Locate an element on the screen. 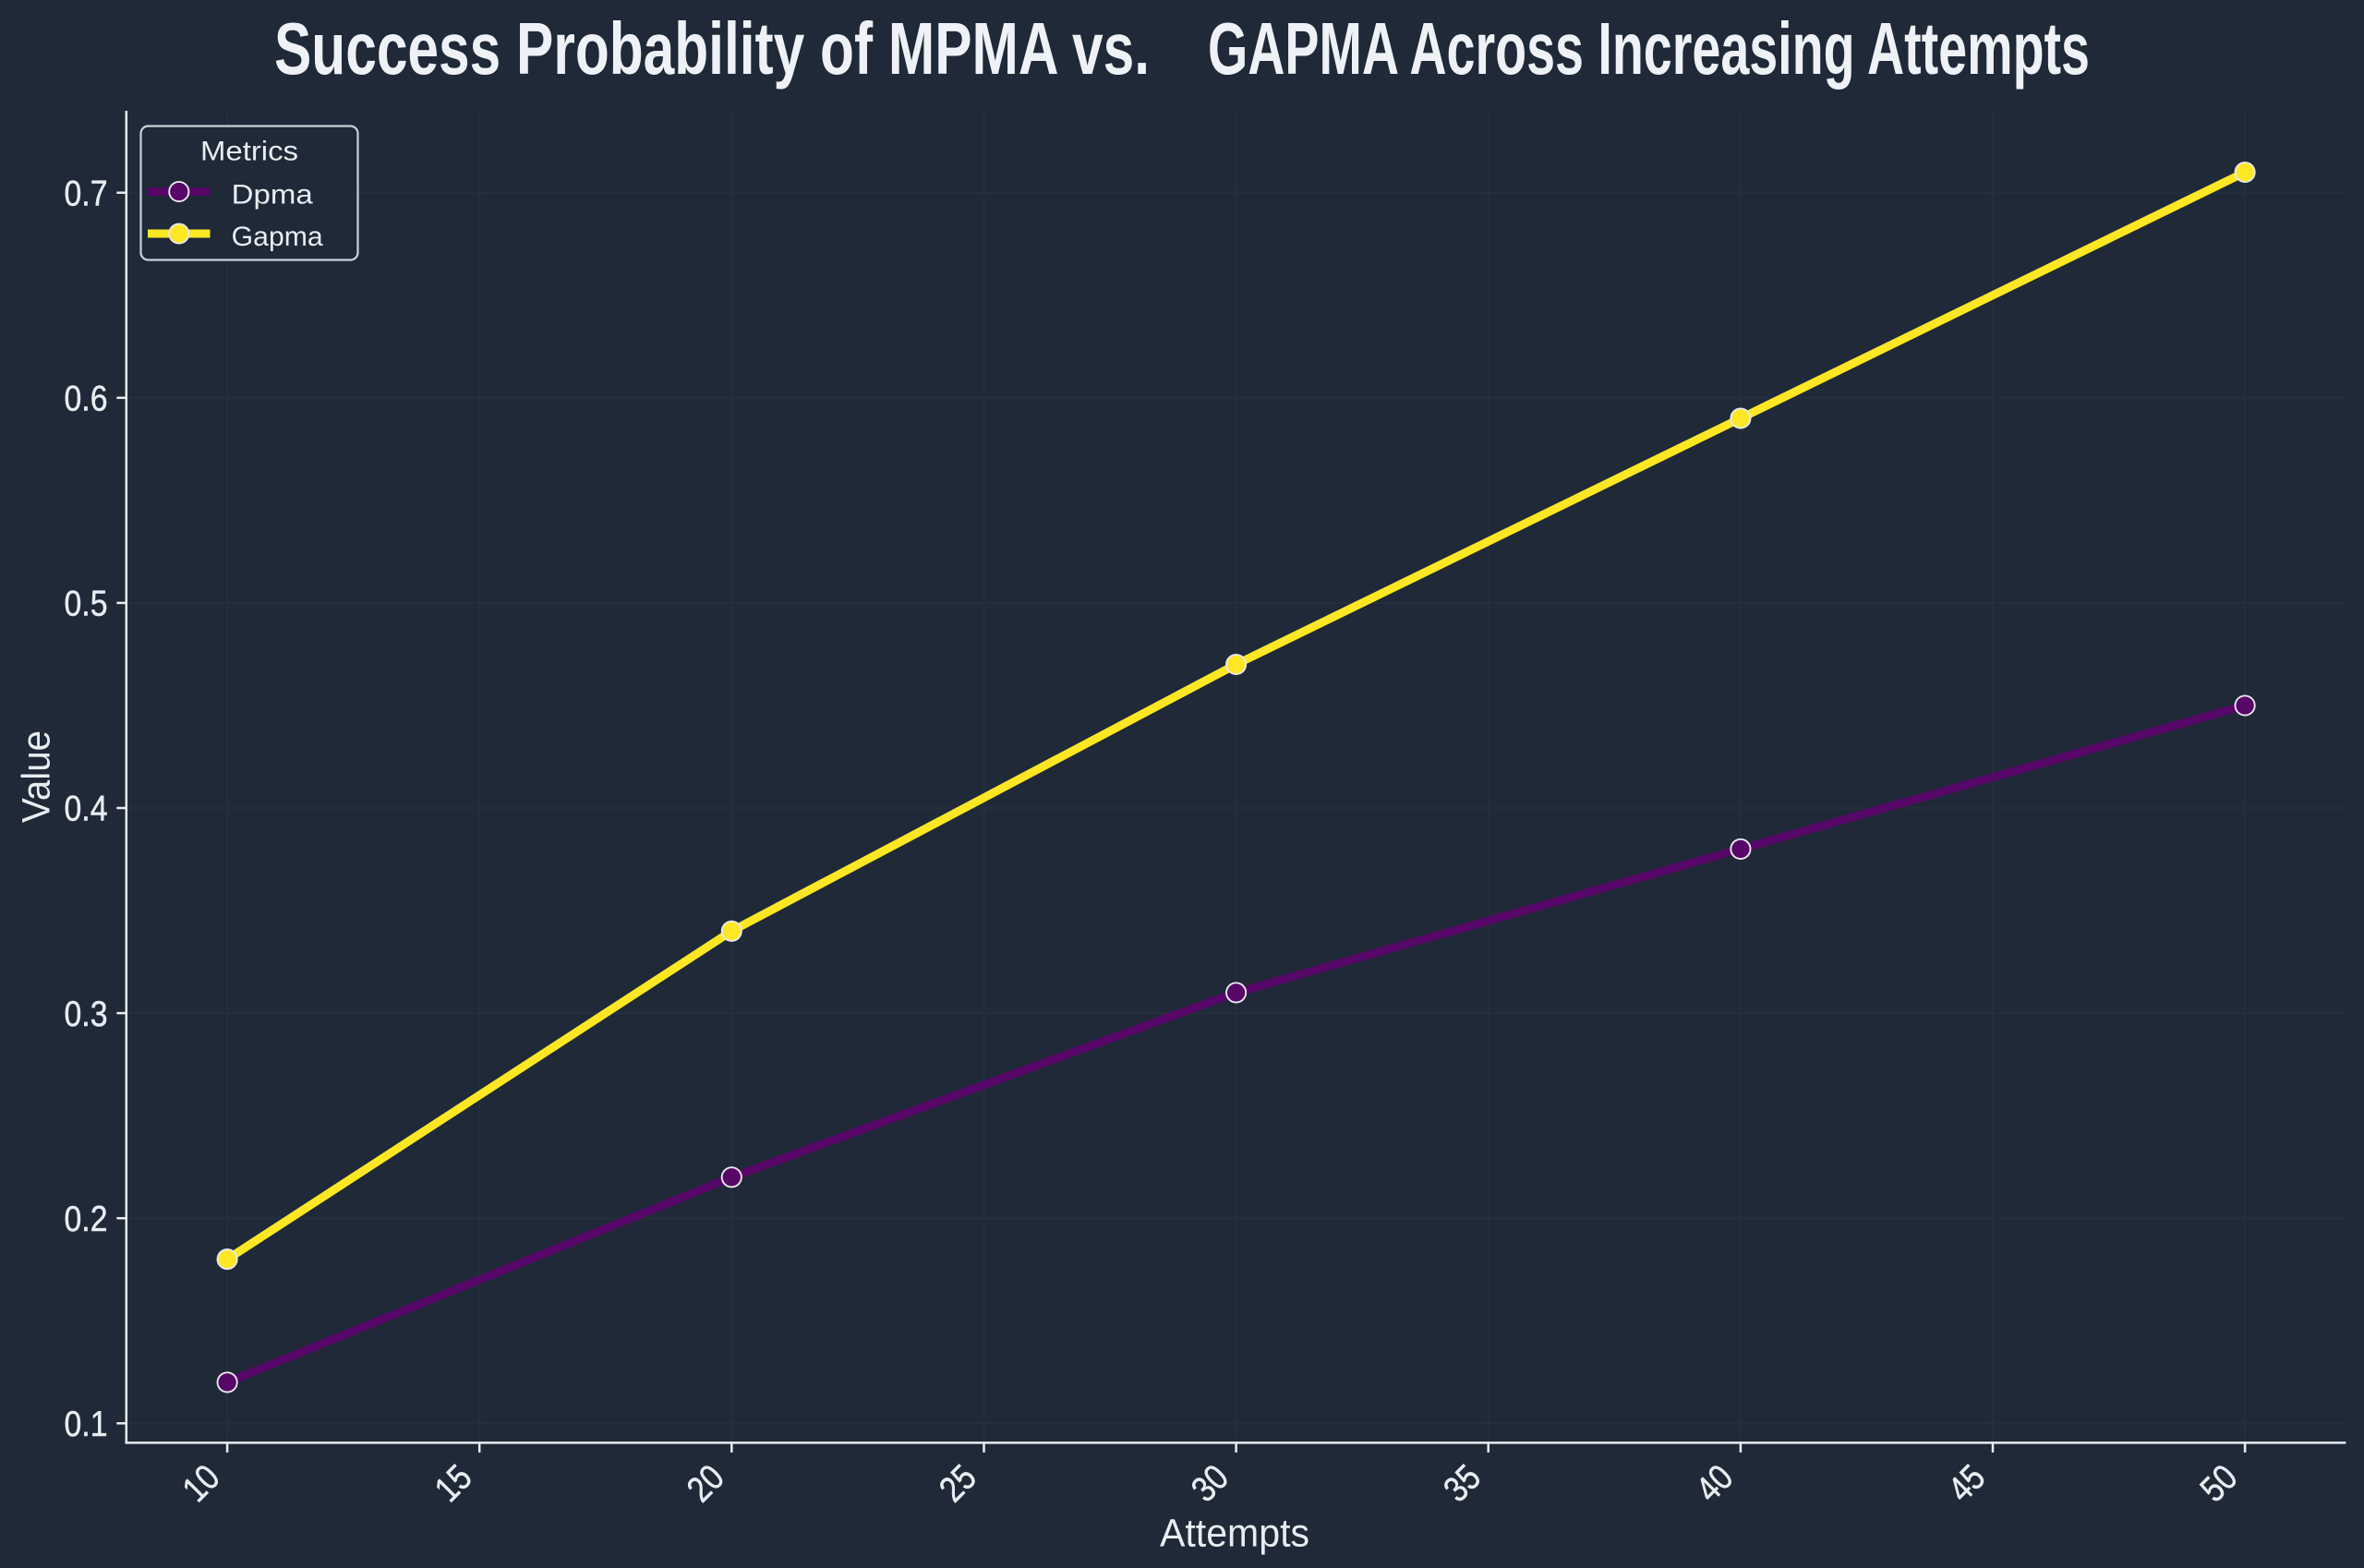  svg-text: Dpma is located at coordinates (272, 194).